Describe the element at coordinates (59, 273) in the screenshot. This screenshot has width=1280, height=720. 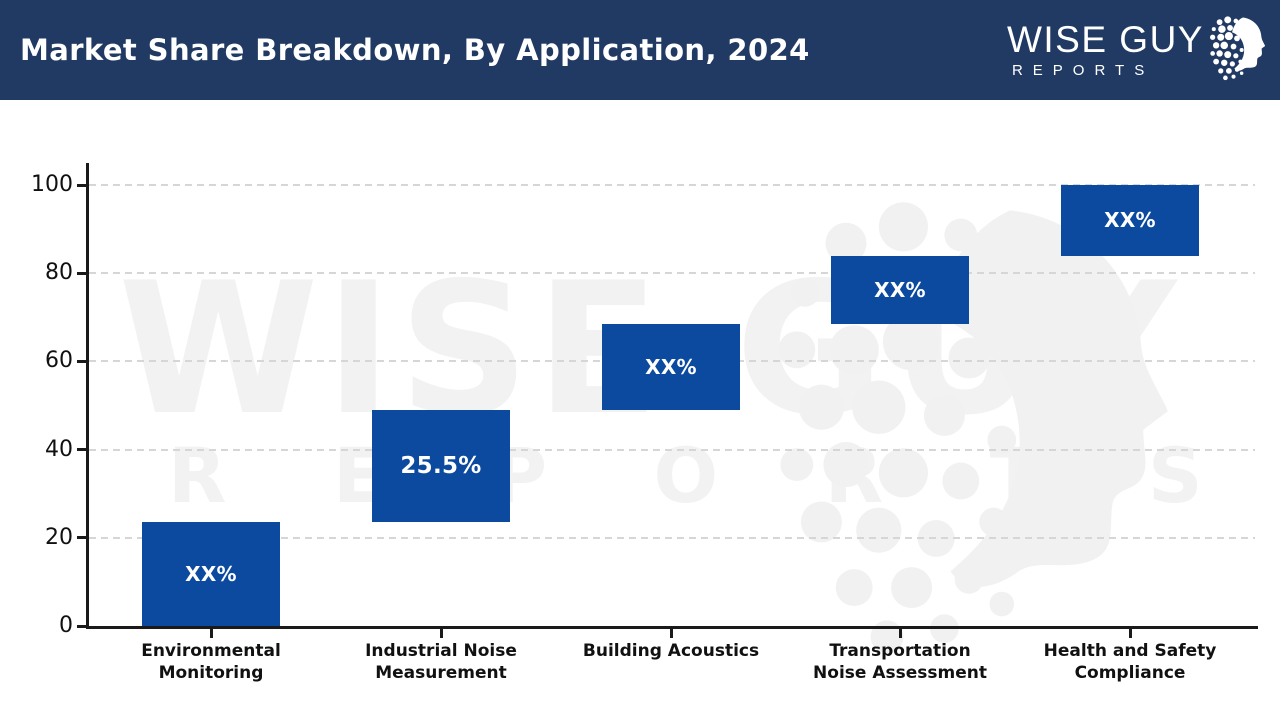
I see `y-tick-label: 80` at that location.